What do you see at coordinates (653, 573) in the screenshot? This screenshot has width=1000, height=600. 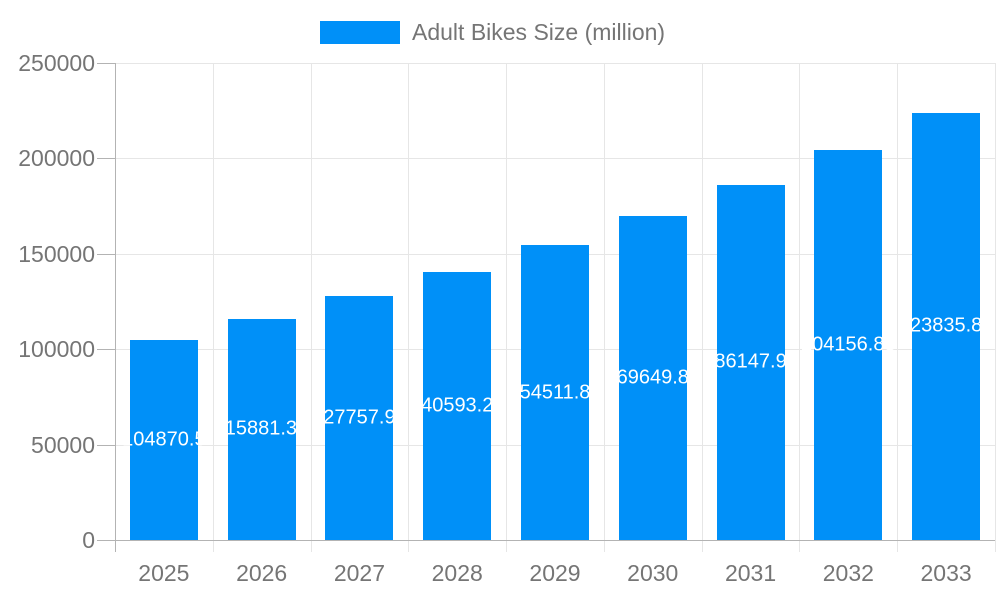 I see `x-axis-tick-label: 2030` at bounding box center [653, 573].